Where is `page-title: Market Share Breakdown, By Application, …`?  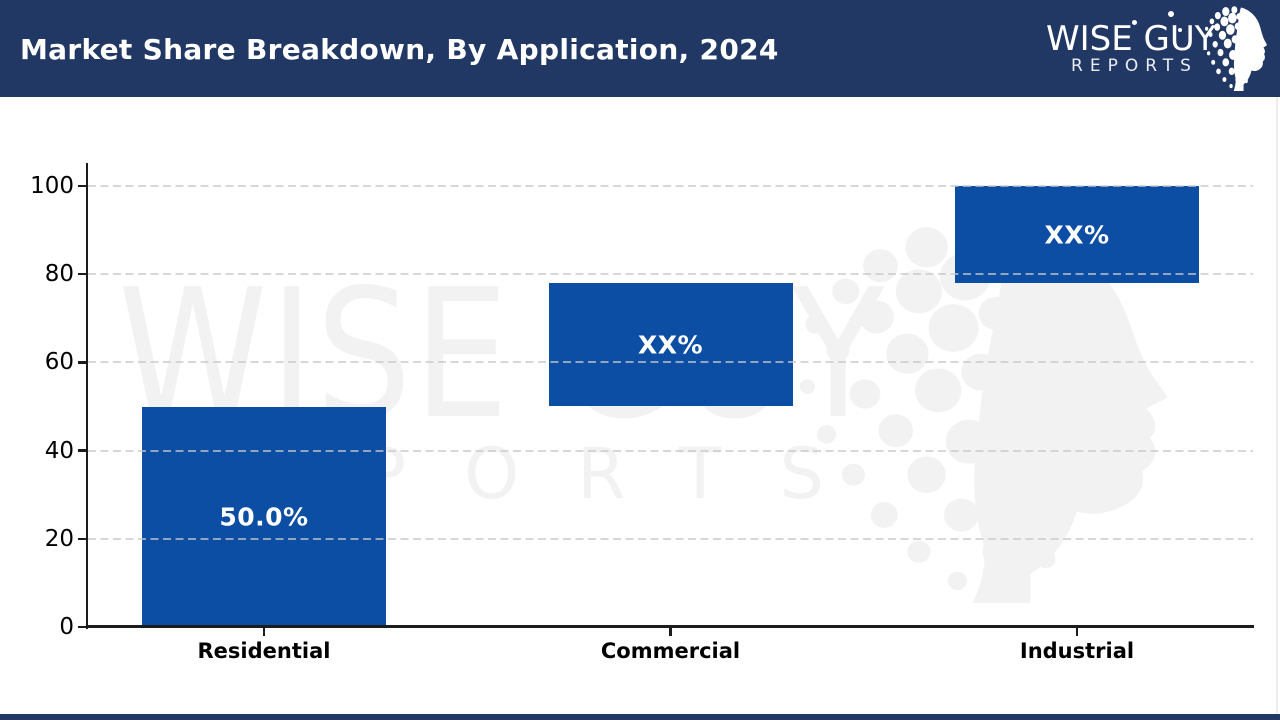
page-title: Market Share Breakdown, By Application, … is located at coordinates (399, 49).